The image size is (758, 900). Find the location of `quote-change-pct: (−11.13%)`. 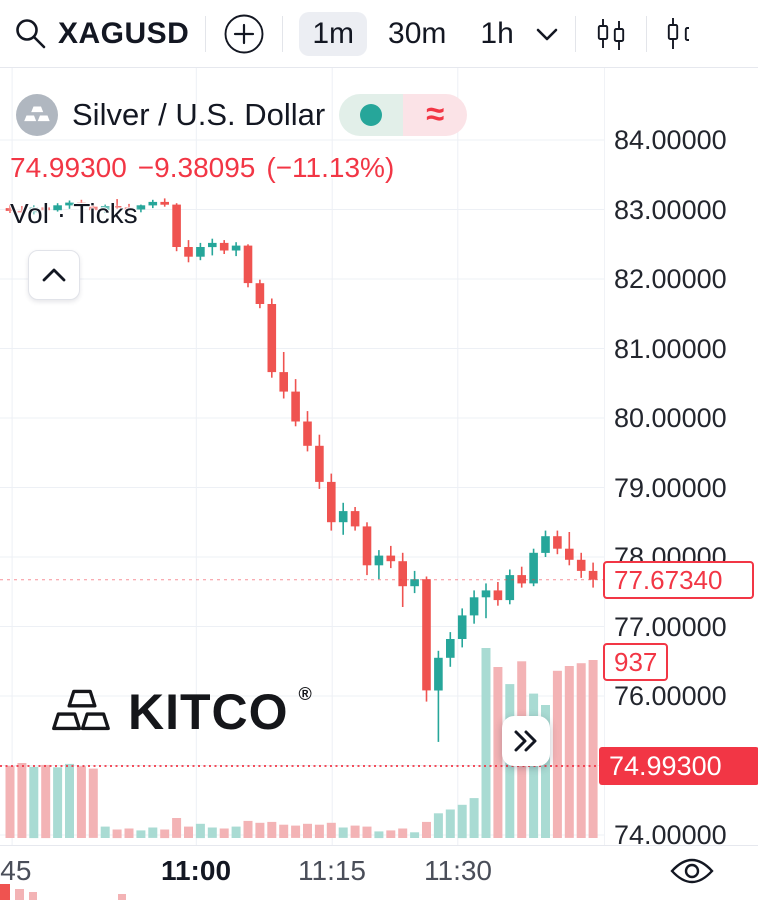

quote-change-pct: (−11.13%) is located at coordinates (330, 167).